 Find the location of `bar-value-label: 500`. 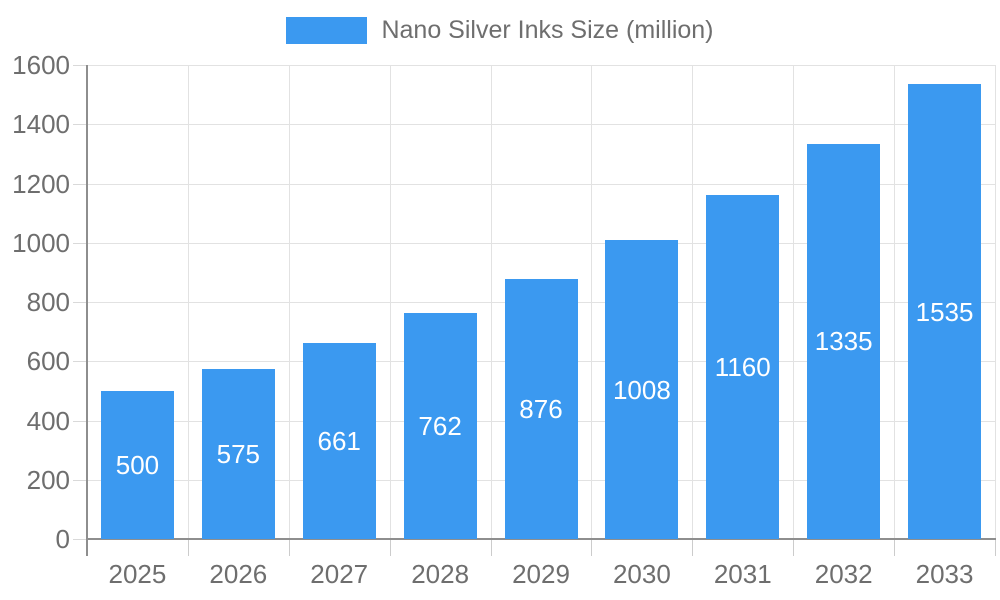

bar-value-label: 500 is located at coordinates (137, 464).